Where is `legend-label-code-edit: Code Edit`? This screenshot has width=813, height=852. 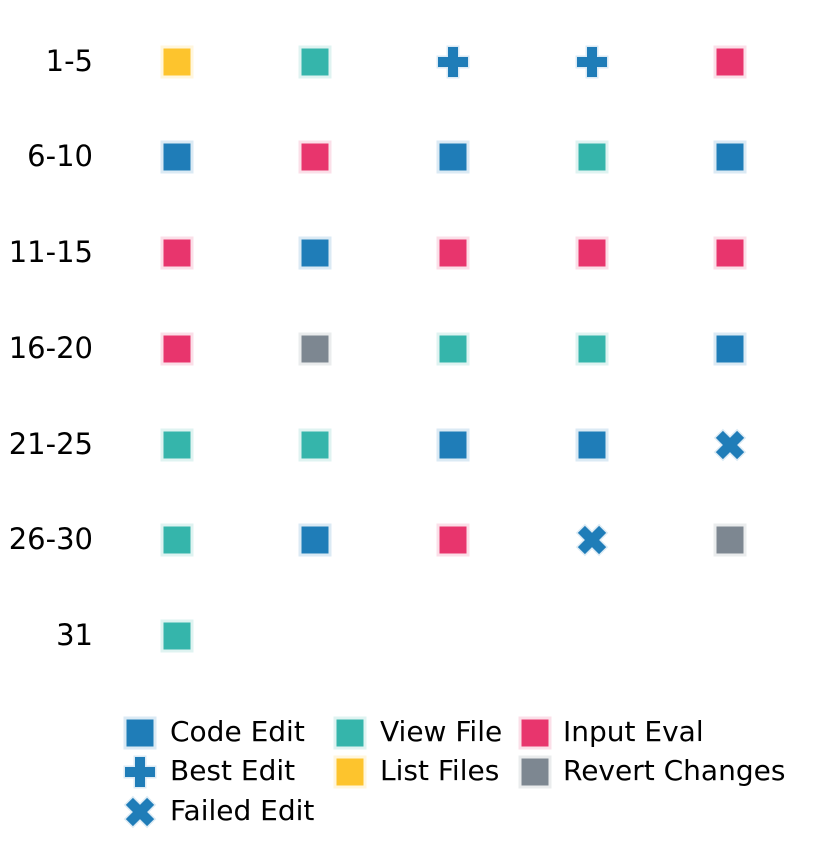 legend-label-code-edit: Code Edit is located at coordinates (237, 731).